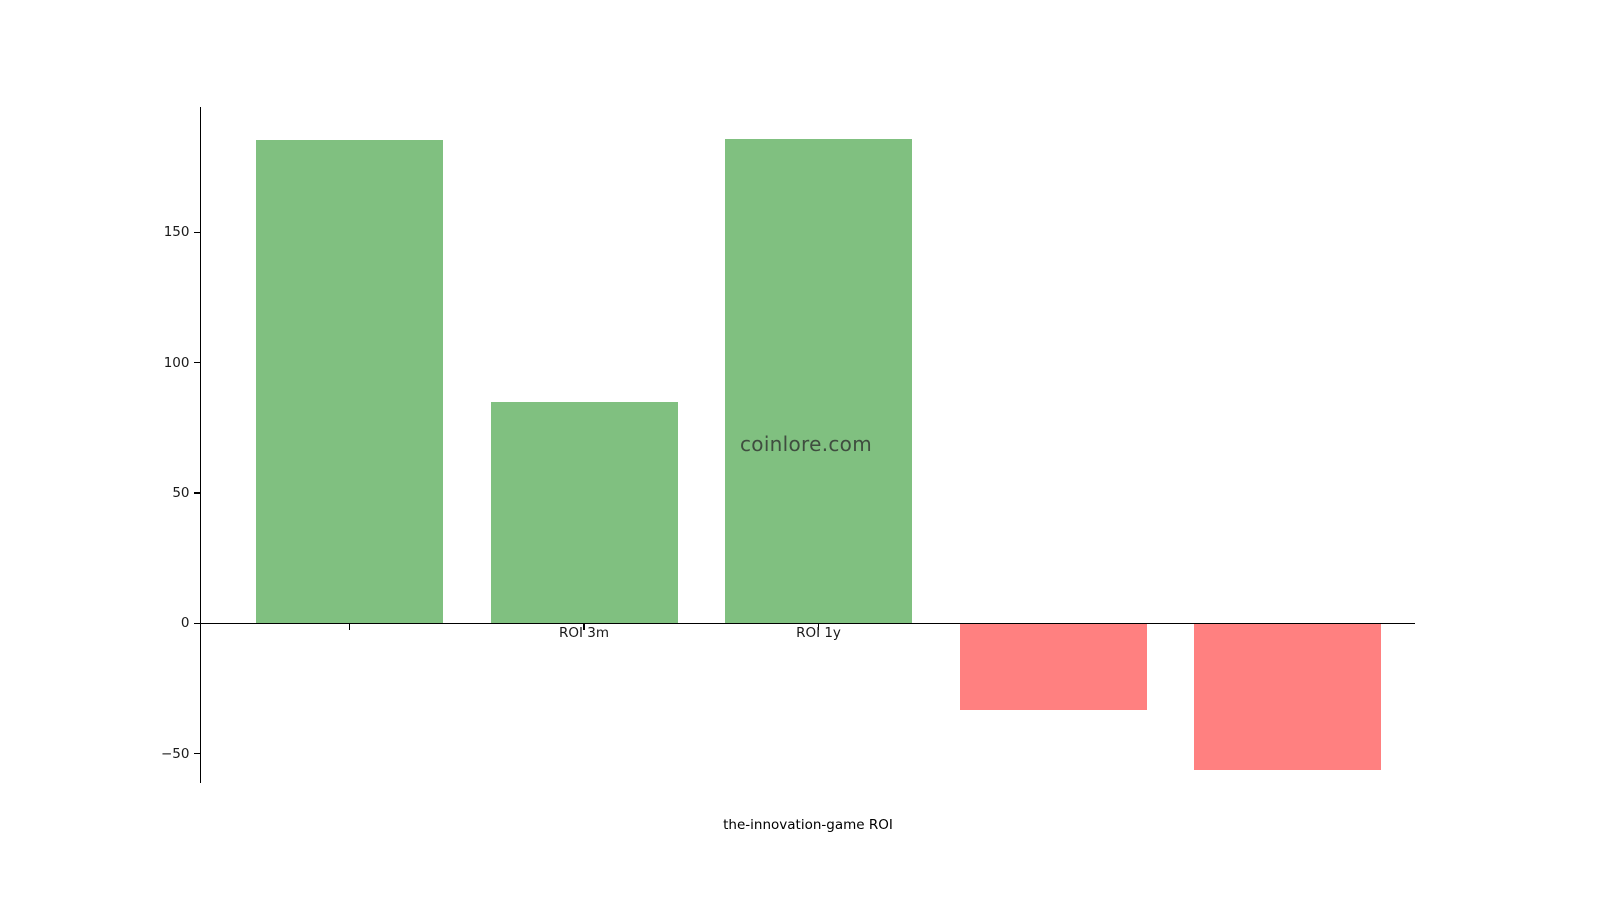  Describe the element at coordinates (200, 445) in the screenshot. I see `y-axis-spine` at that location.